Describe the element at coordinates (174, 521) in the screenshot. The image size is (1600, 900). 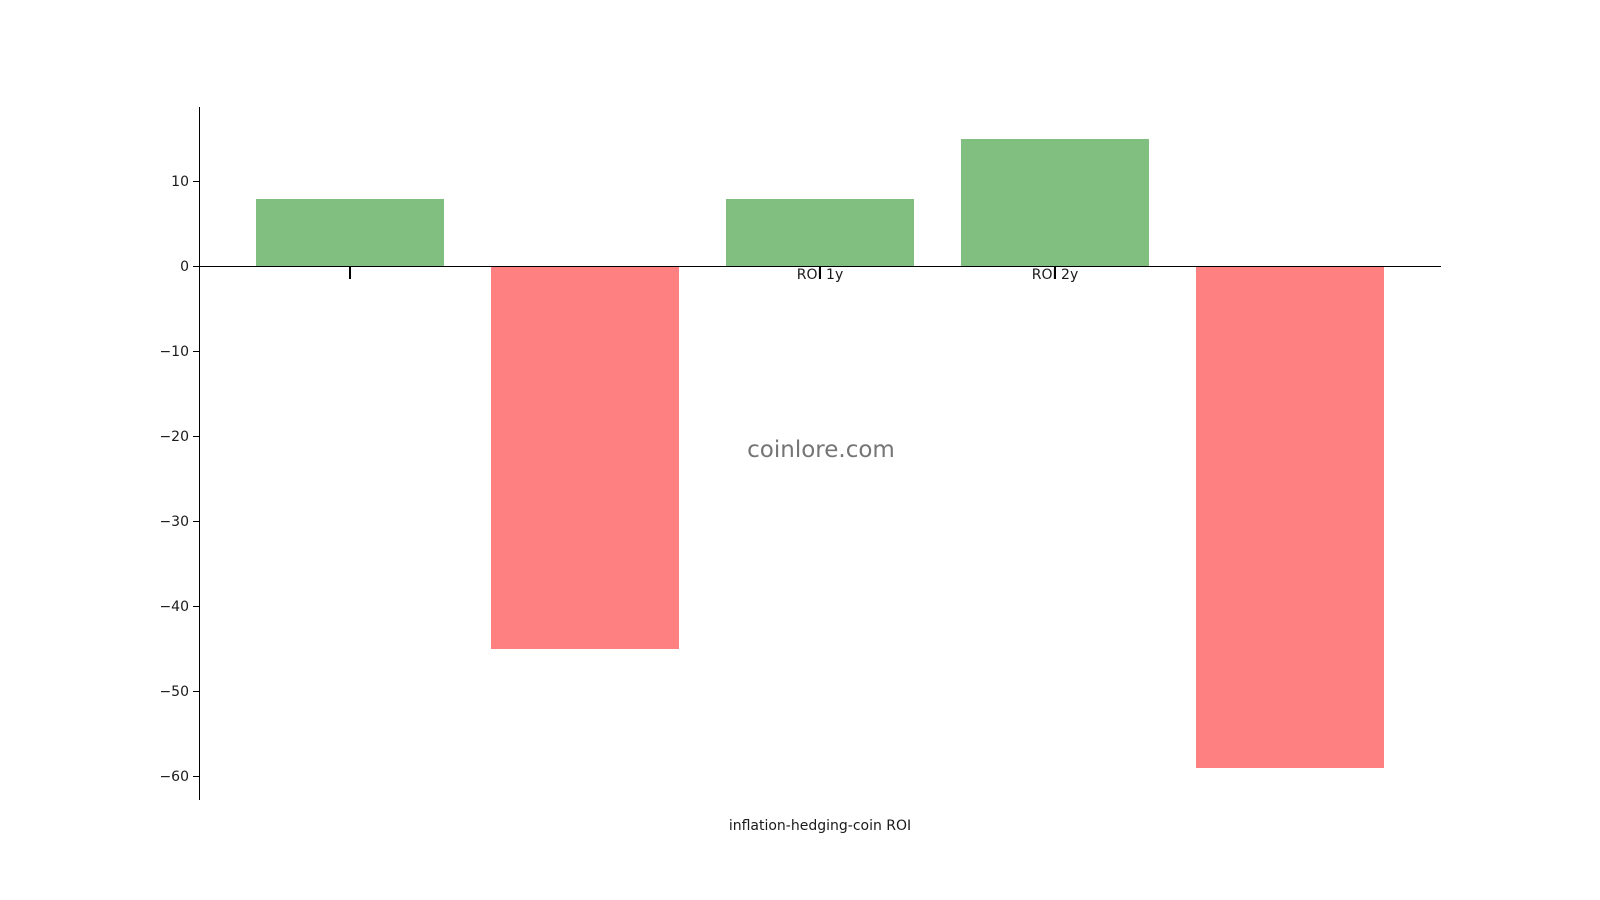
I see `y-tick-label: −30` at that location.